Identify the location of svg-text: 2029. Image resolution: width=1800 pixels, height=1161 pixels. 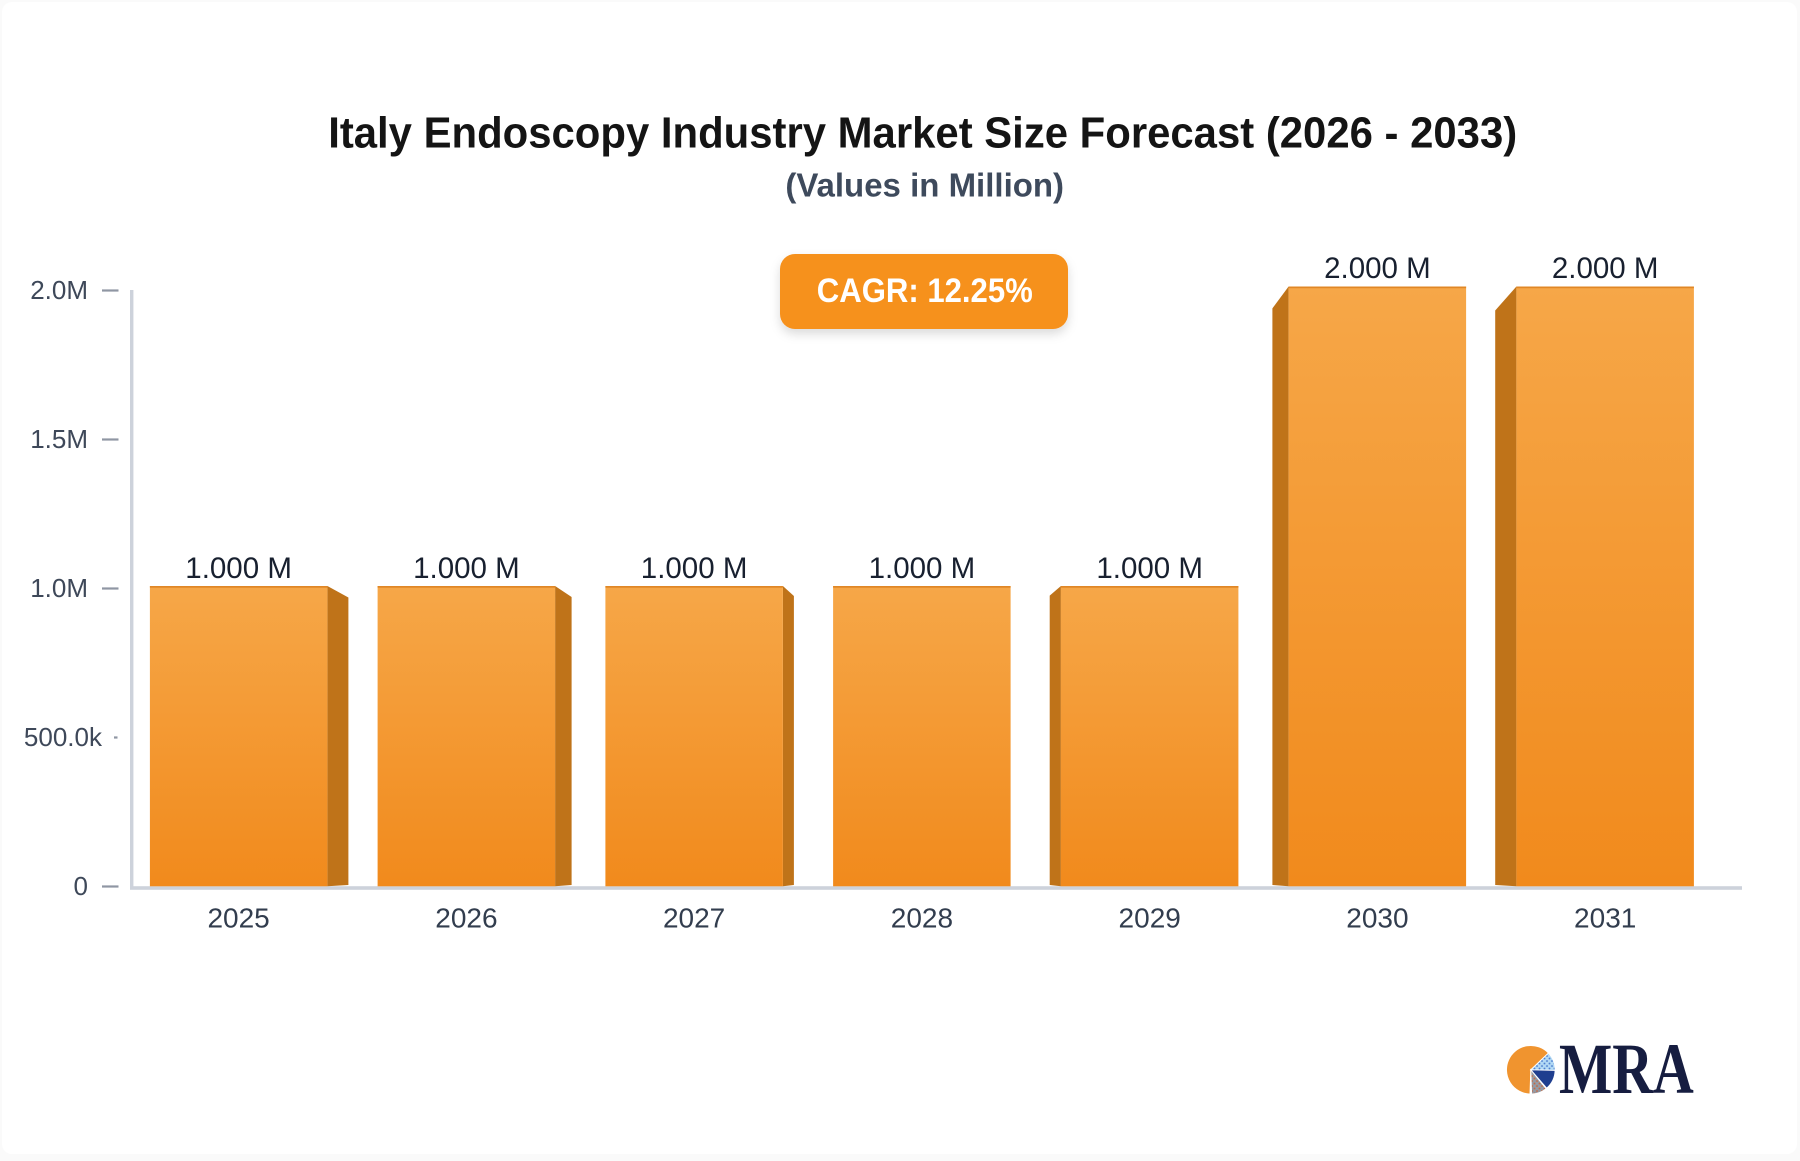
(1150, 917).